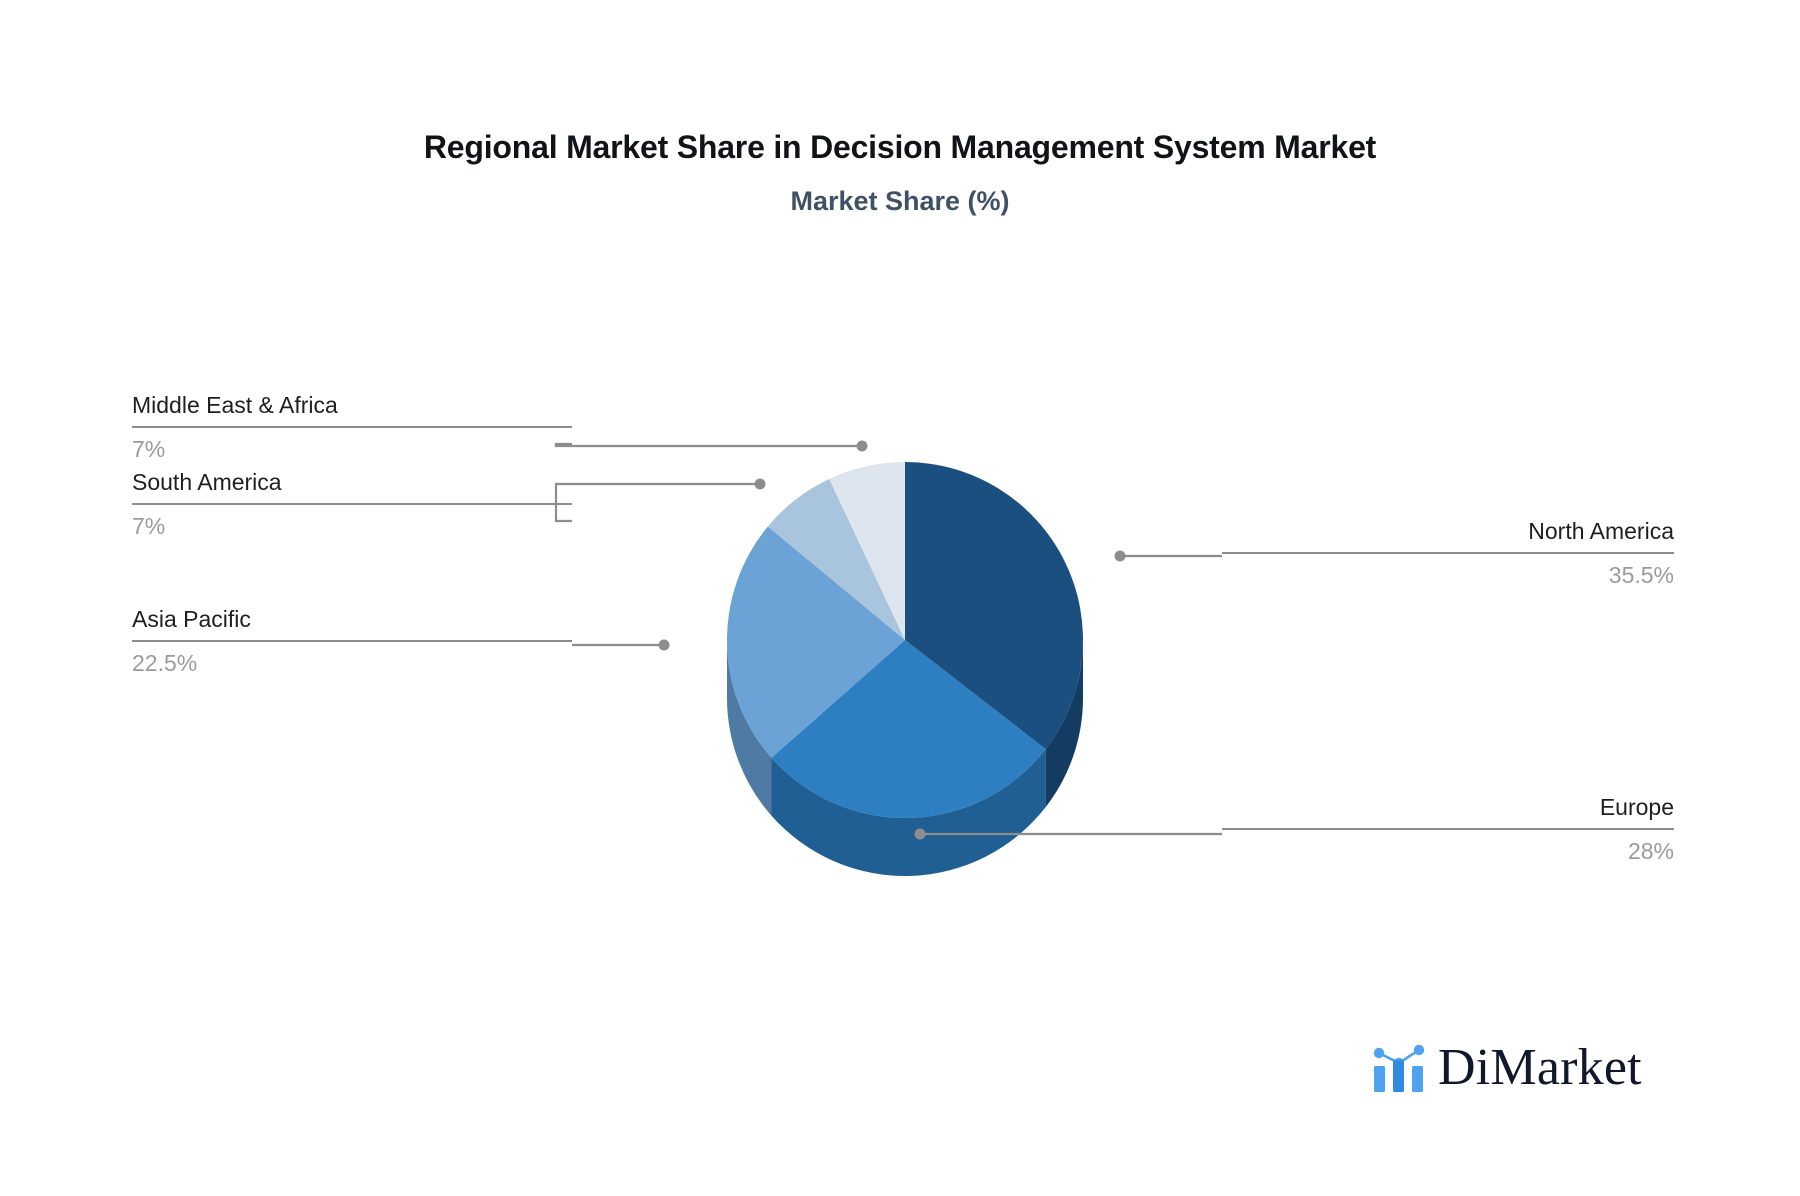 This screenshot has width=1800, height=1196. I want to click on leader-dot-middle-east-africa, so click(862, 446).